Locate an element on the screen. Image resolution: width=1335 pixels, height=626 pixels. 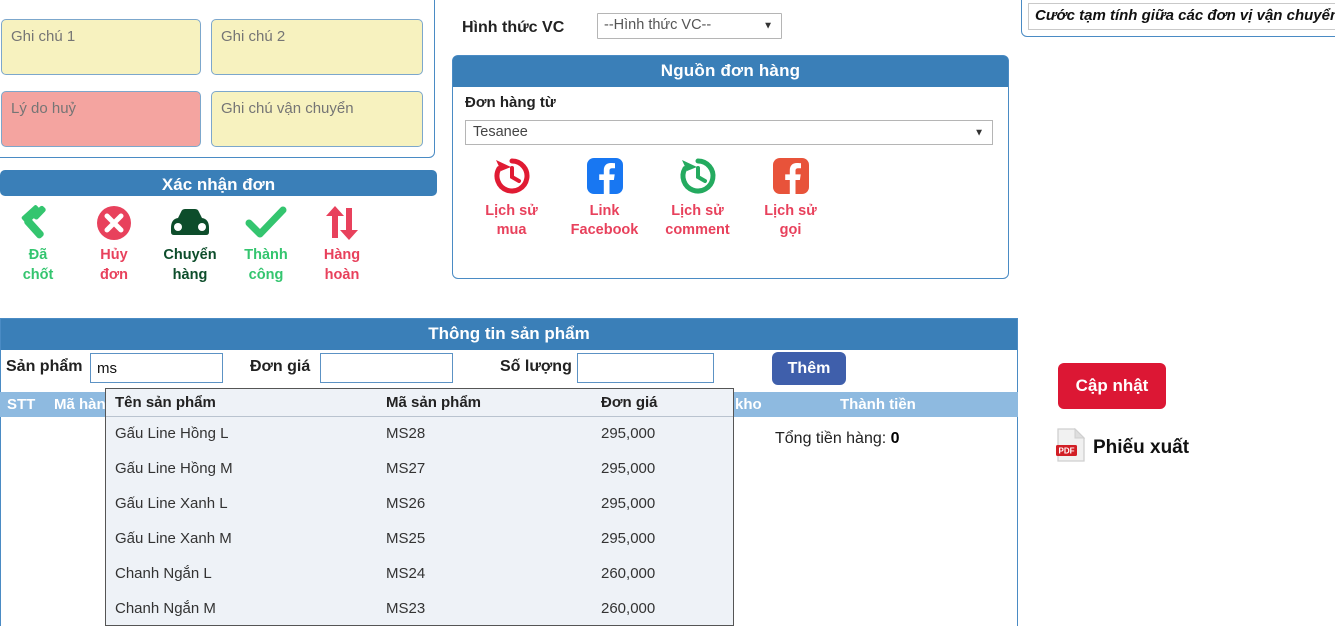
add-product-button: Thêm is located at coordinates (809, 368).